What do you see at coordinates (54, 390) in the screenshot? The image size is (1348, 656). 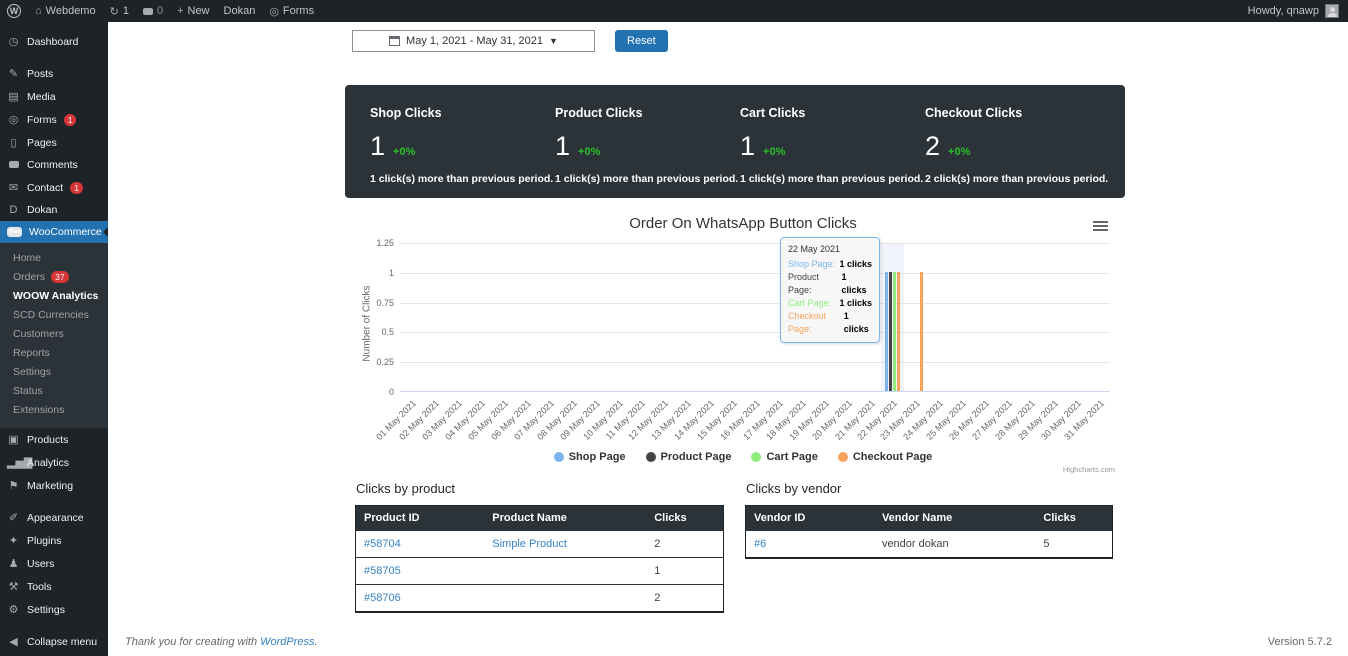 I see `submenu-item-status: Status` at bounding box center [54, 390].